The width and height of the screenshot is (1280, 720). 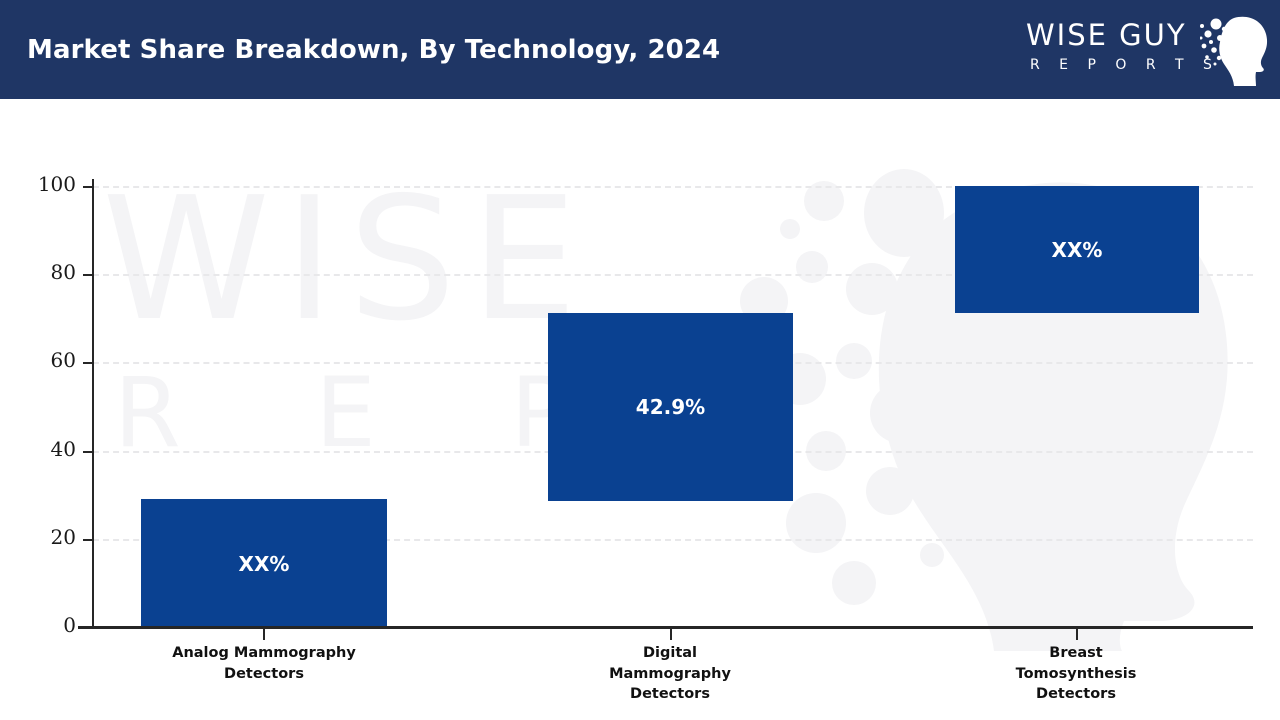 I want to click on bar-label-analog: XX%, so click(x=264, y=564).